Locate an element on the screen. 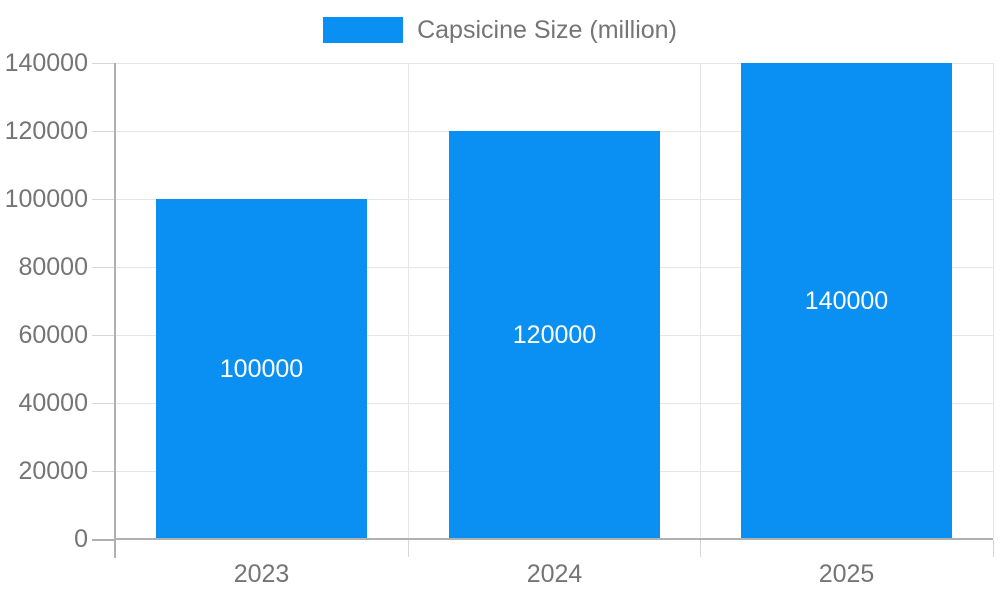 This screenshot has width=1000, height=600. bar-value-label: 120000 is located at coordinates (554, 335).